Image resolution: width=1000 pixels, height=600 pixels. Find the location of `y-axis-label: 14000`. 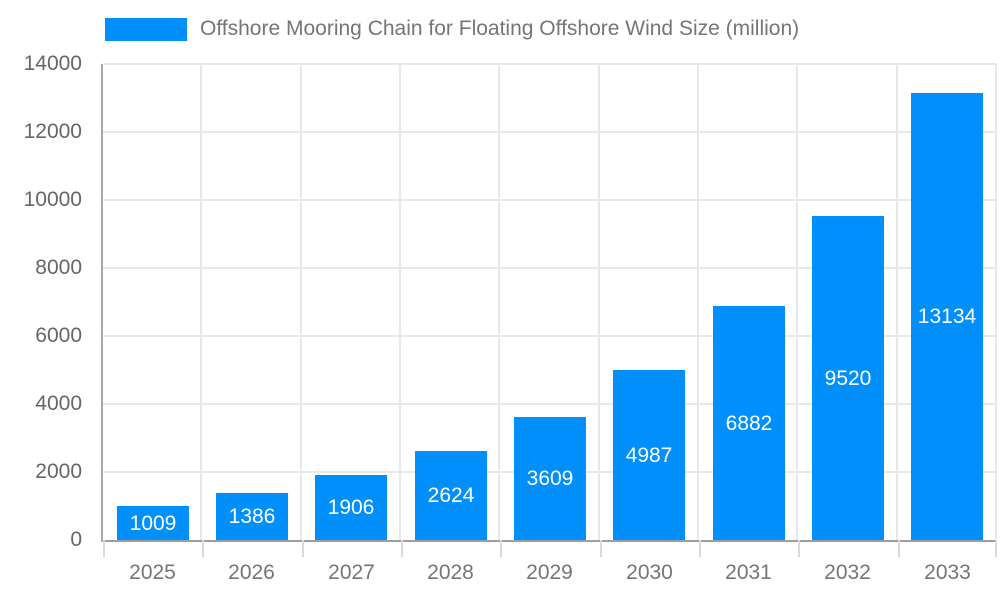

y-axis-label: 14000 is located at coordinates (52, 63).